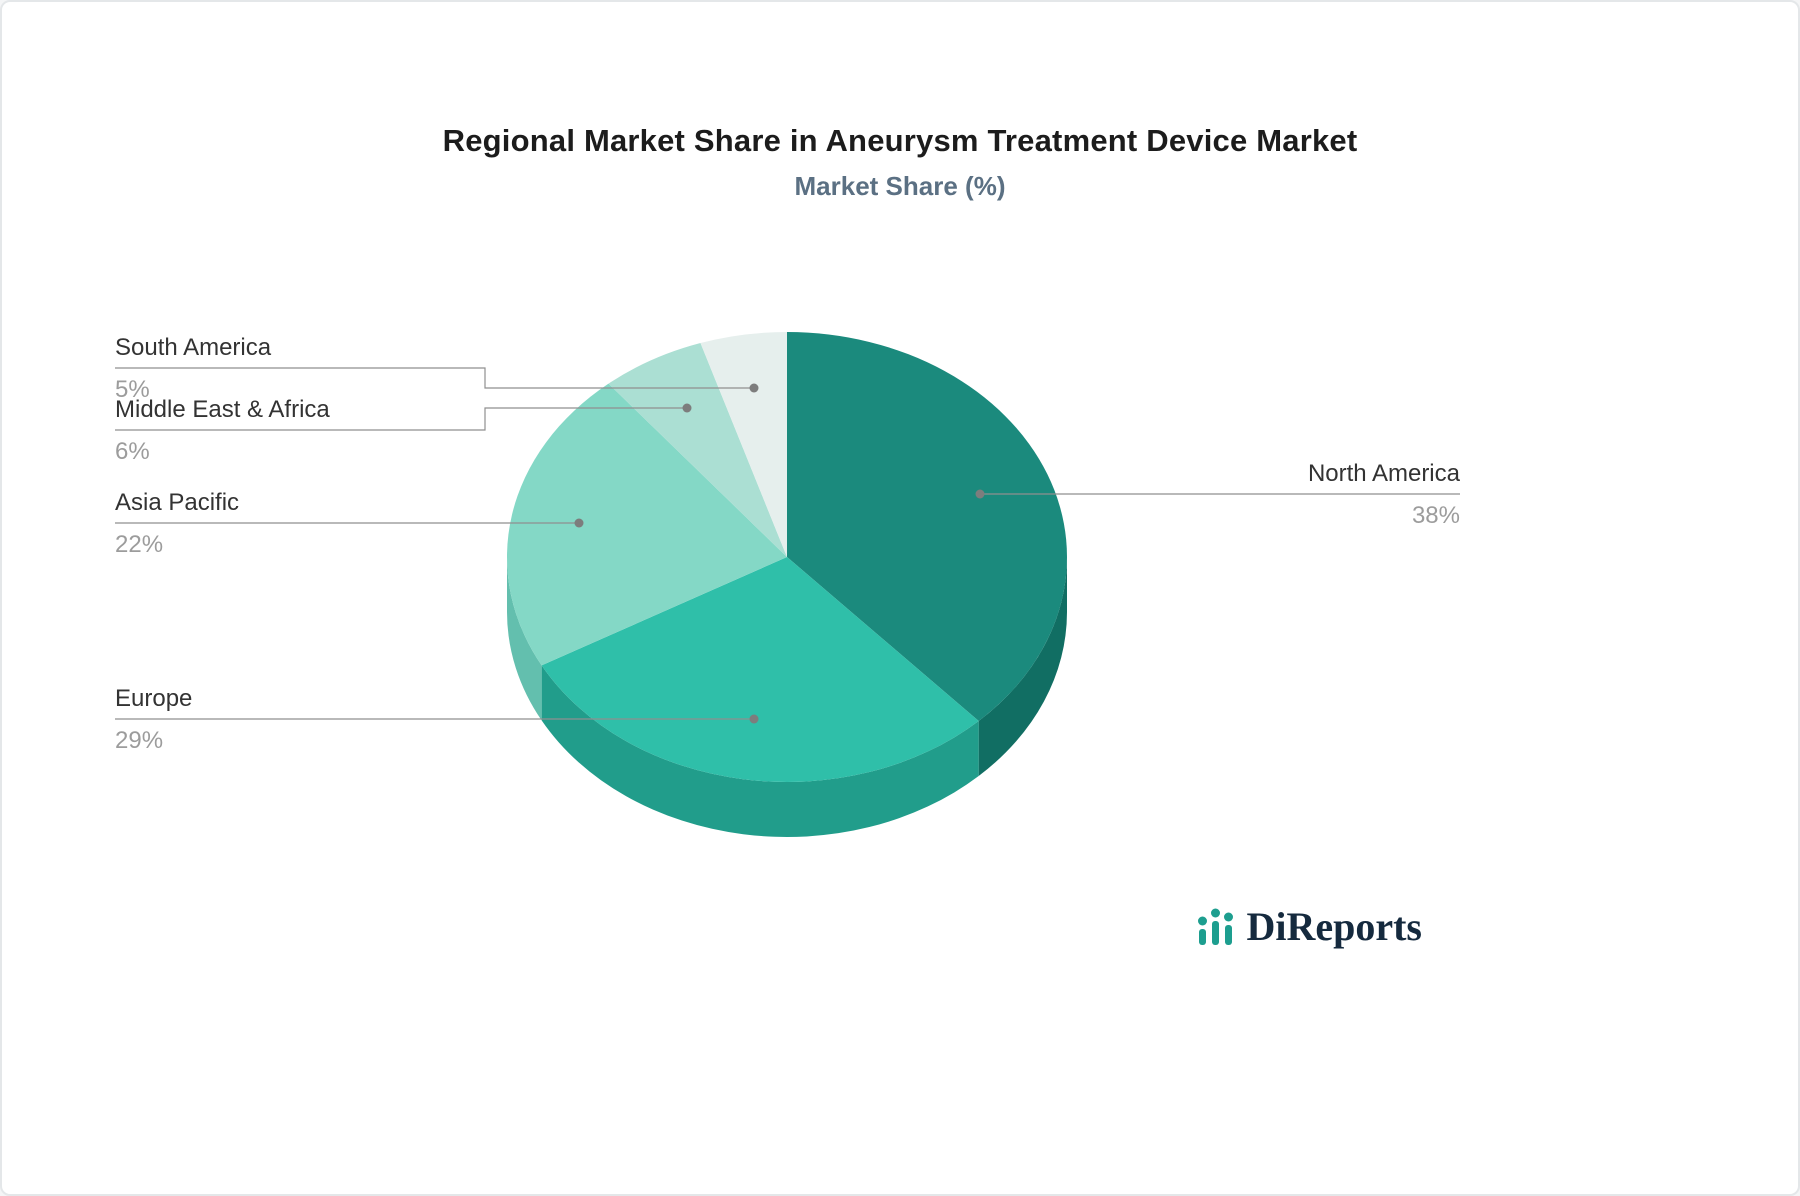  I want to click on callout-label-value: 29%, so click(139, 740).